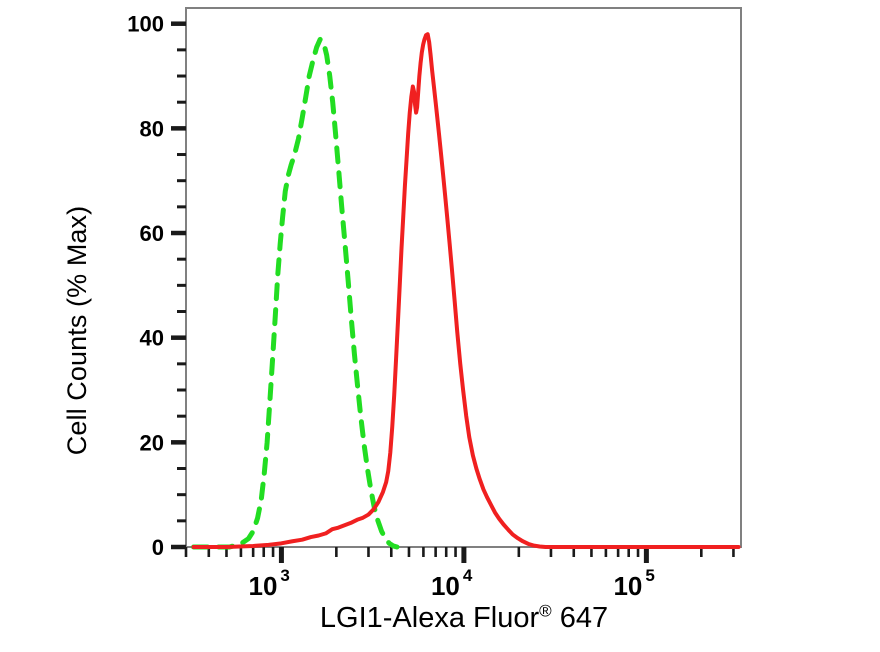  I want to click on x-axis-tick-label: 10 5, so click(633, 583).